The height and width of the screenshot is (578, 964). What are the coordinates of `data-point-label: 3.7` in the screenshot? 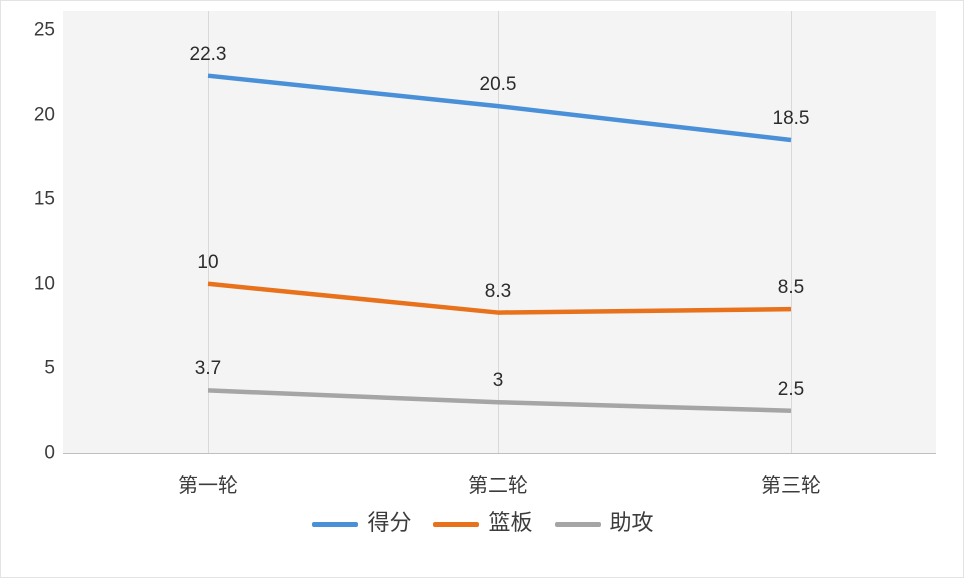 It's located at (208, 369).